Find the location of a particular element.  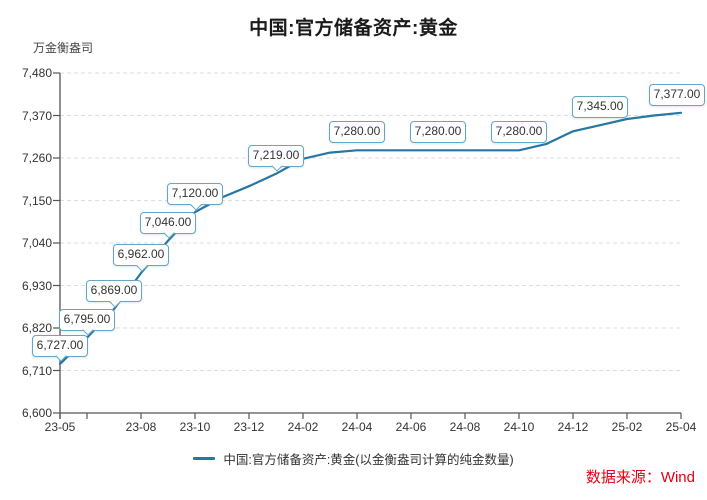

x-tick-label: 23-05 is located at coordinates (60, 427).